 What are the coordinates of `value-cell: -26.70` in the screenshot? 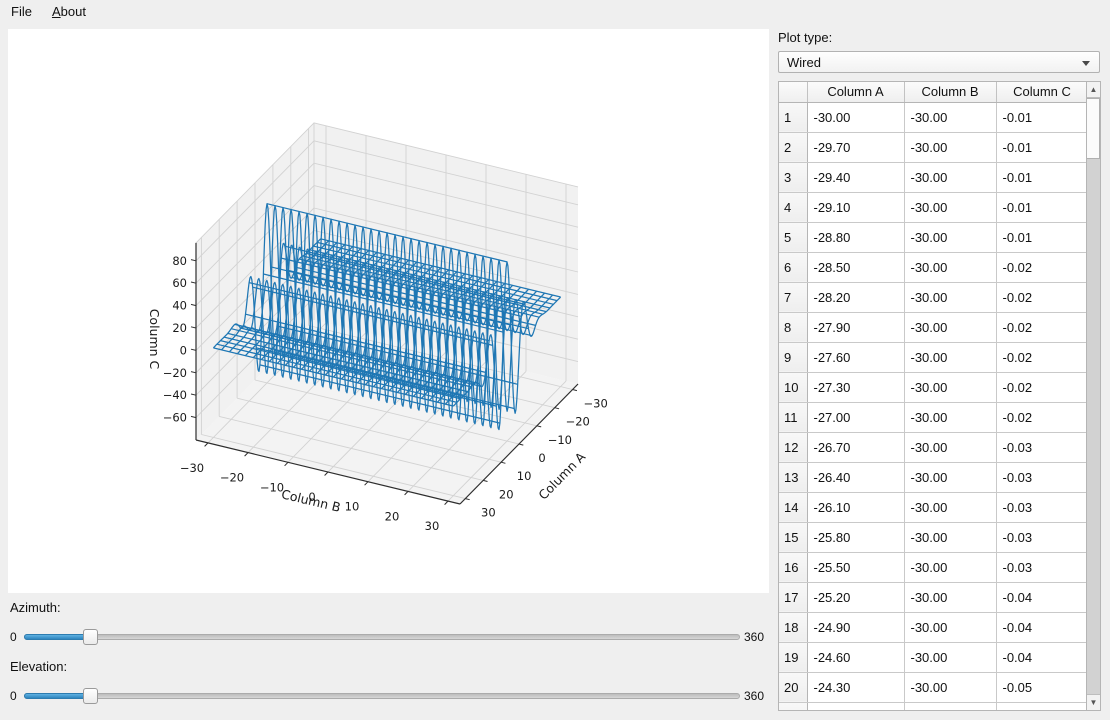 It's located at (856, 447).